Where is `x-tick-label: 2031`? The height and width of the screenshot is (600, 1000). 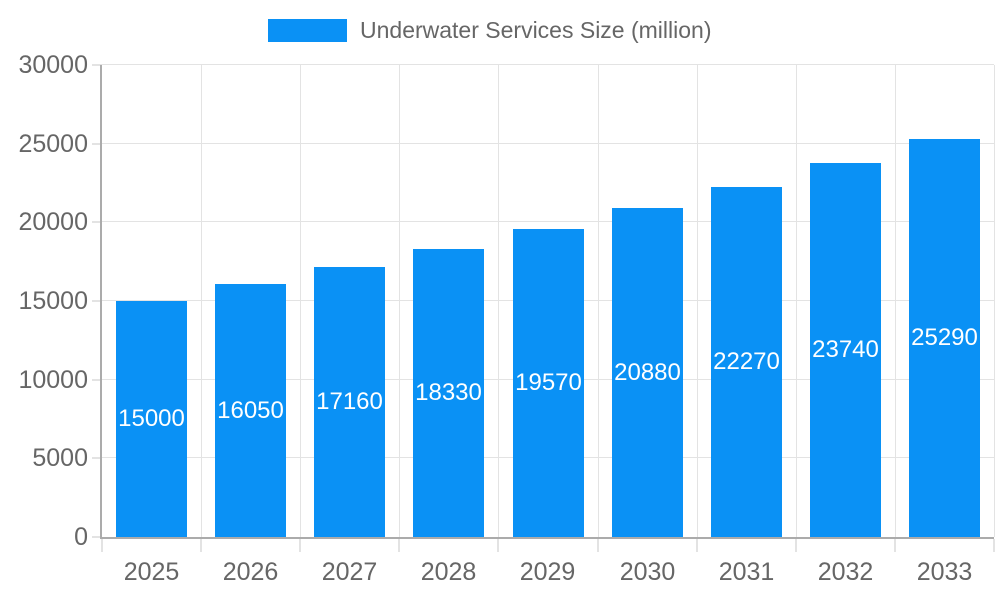 x-tick-label: 2031 is located at coordinates (746, 572).